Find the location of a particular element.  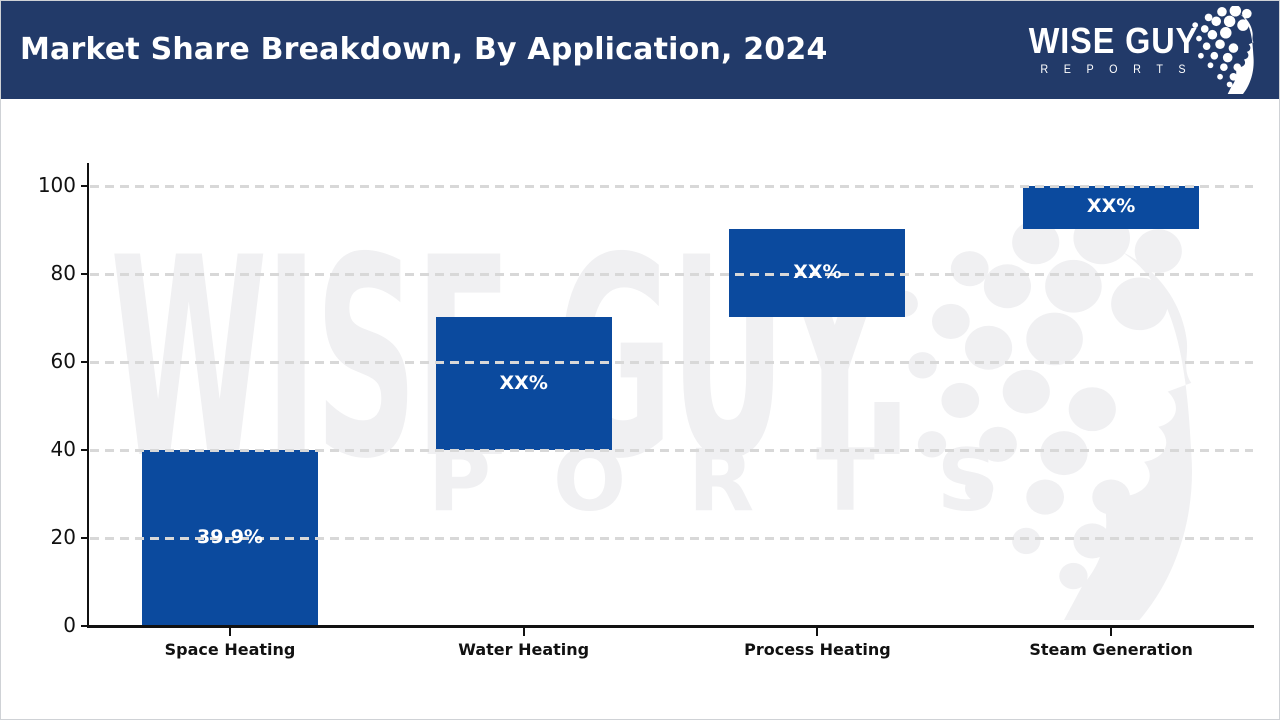

y-axis-tick-label: 100 is located at coordinates (56, 185).